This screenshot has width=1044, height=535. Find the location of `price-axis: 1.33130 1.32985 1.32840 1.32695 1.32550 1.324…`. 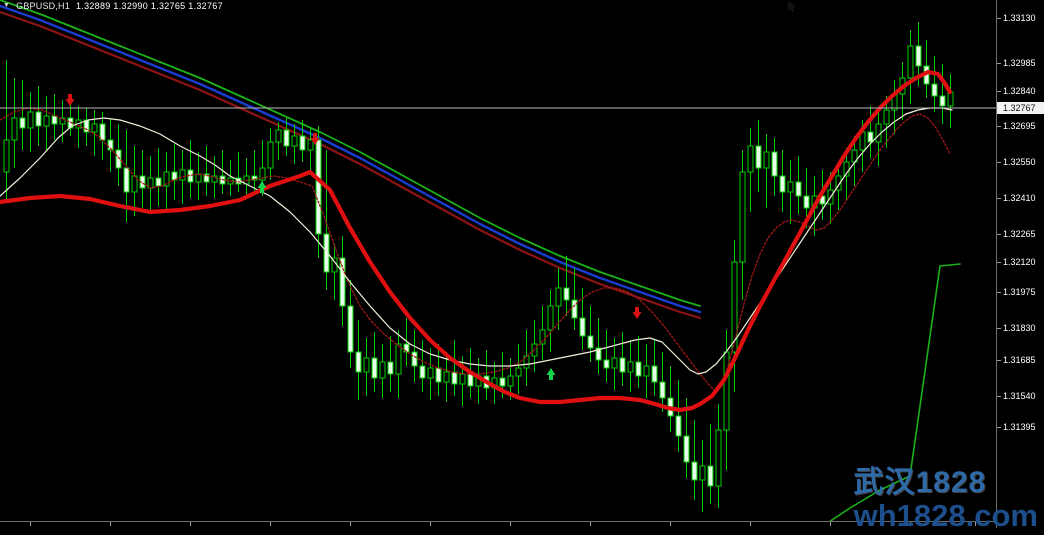

price-axis: 1.33130 1.32985 1.32840 1.32695 1.32550 1.324… is located at coordinates (1020, 264).